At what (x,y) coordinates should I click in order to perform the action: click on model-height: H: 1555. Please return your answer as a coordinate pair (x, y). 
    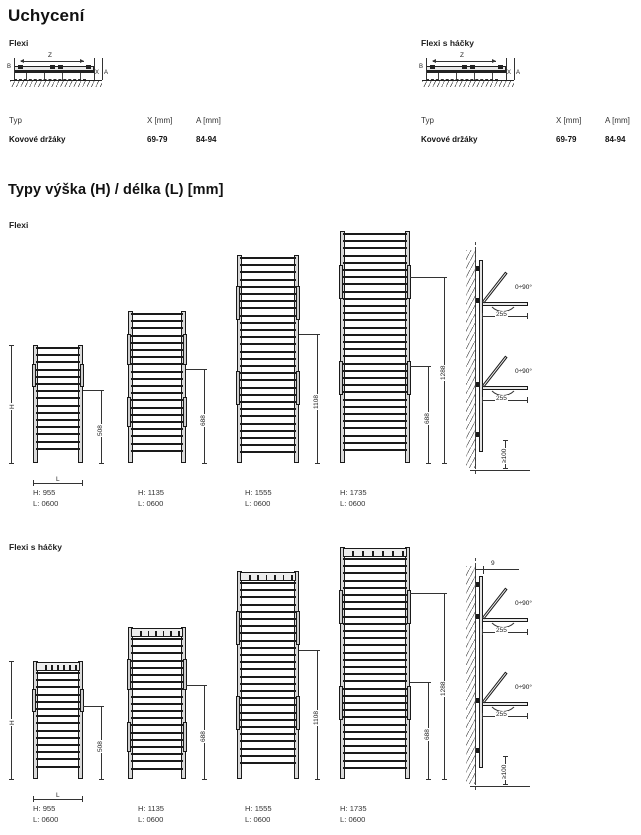
    Looking at the image, I should click on (258, 492).